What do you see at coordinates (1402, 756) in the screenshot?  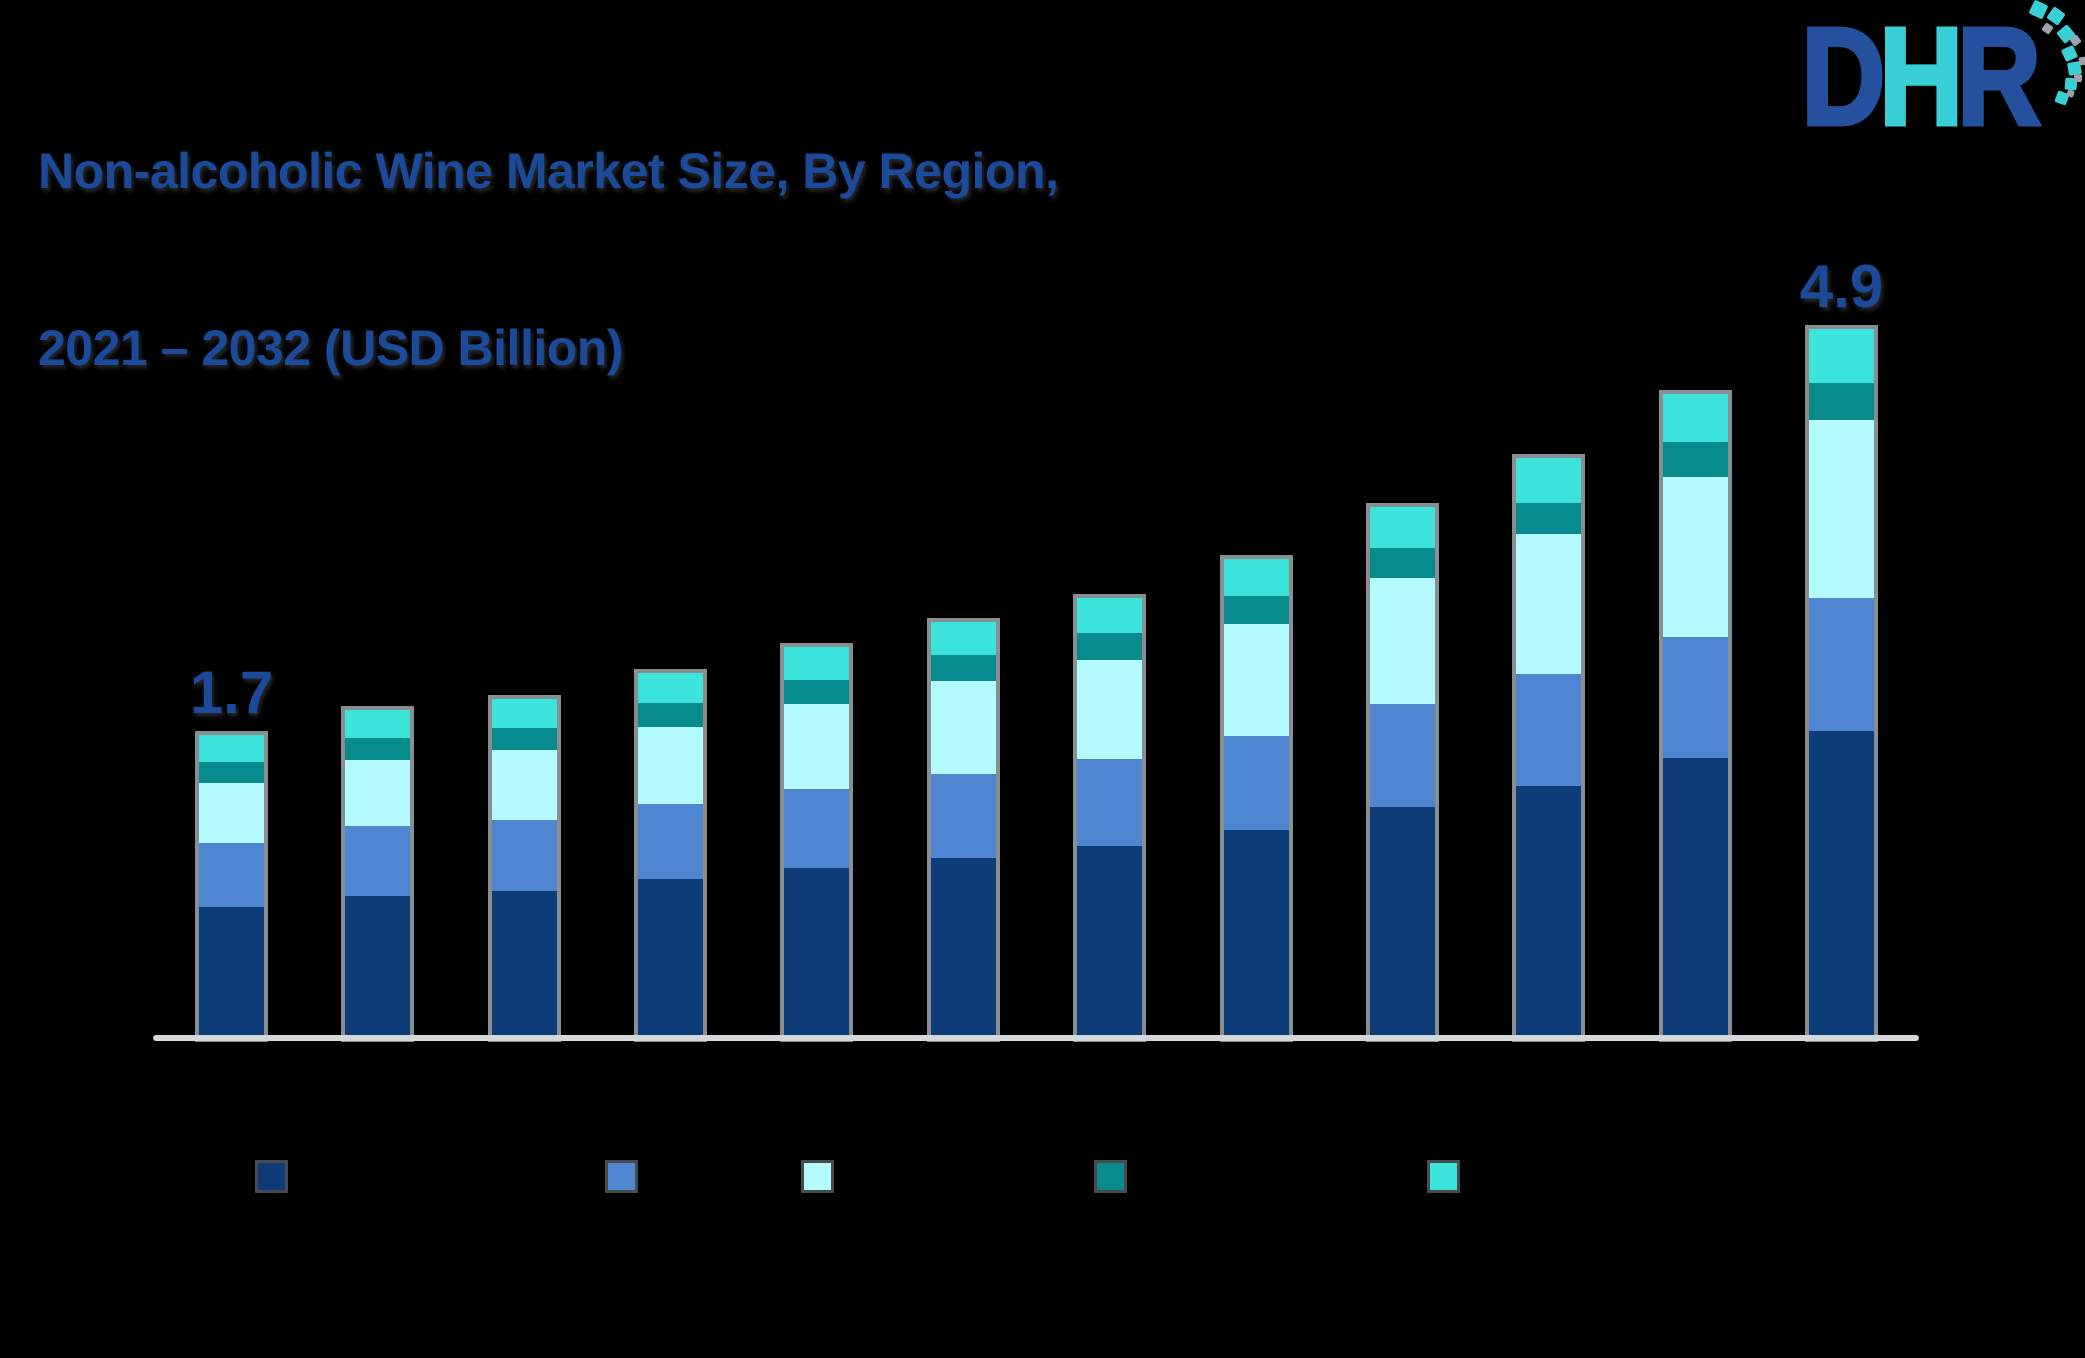 I see `bar-2029-segment-2-medium-blue` at bounding box center [1402, 756].